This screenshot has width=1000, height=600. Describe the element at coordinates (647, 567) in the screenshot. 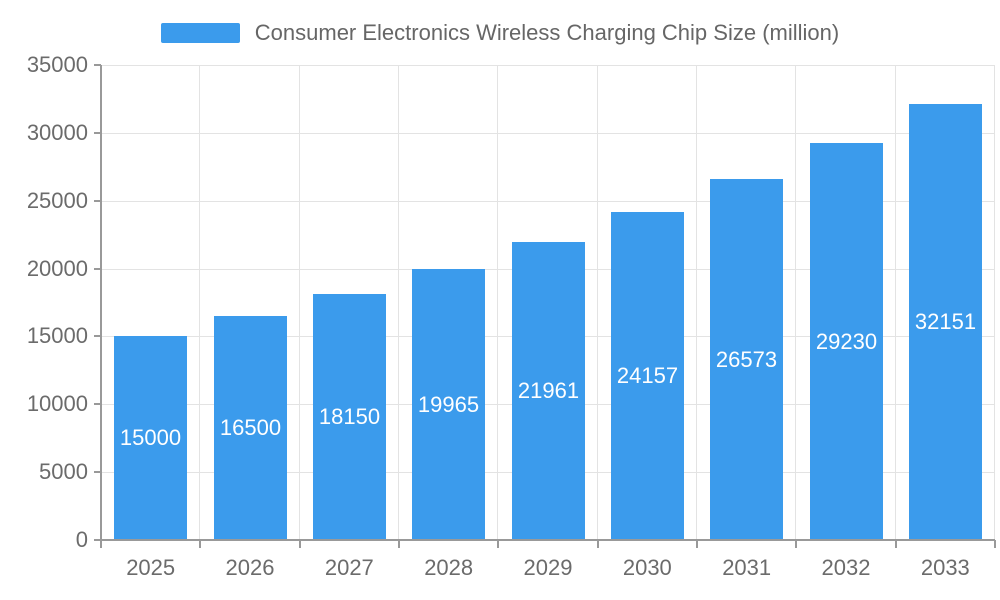

I see `x-axis-label: 2030` at that location.